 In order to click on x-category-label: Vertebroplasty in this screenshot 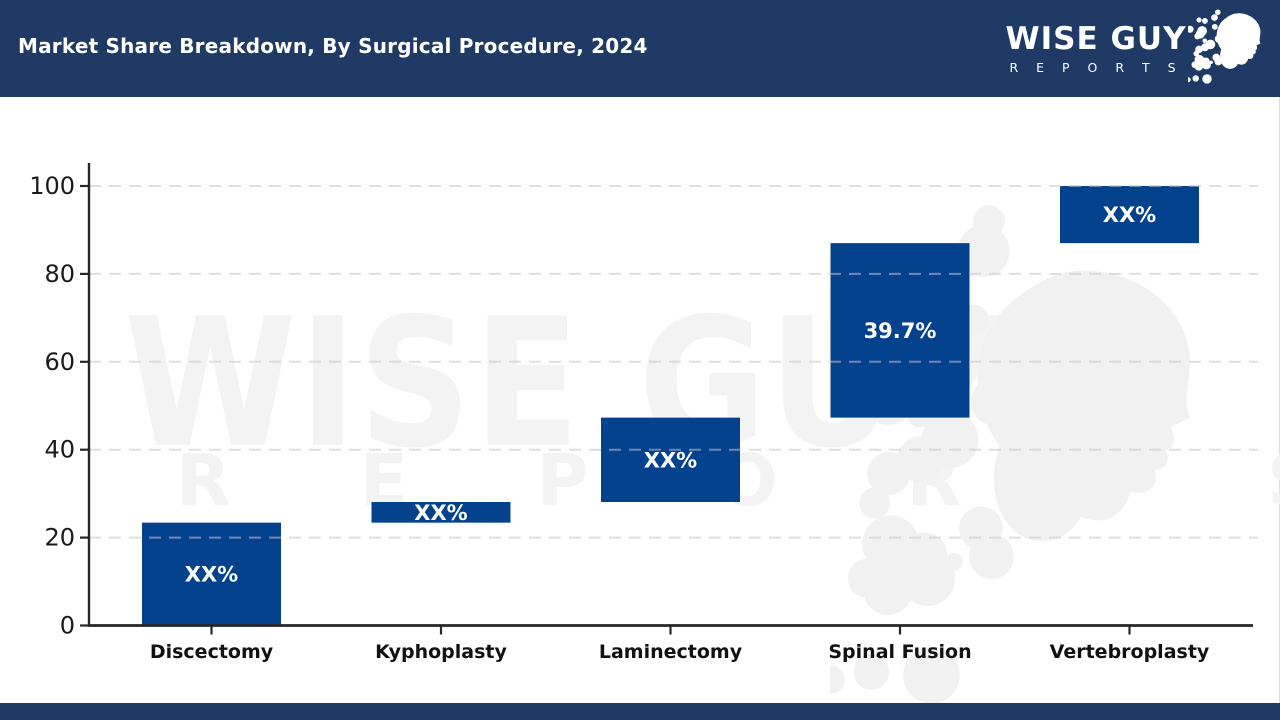, I will do `click(1130, 652)`.